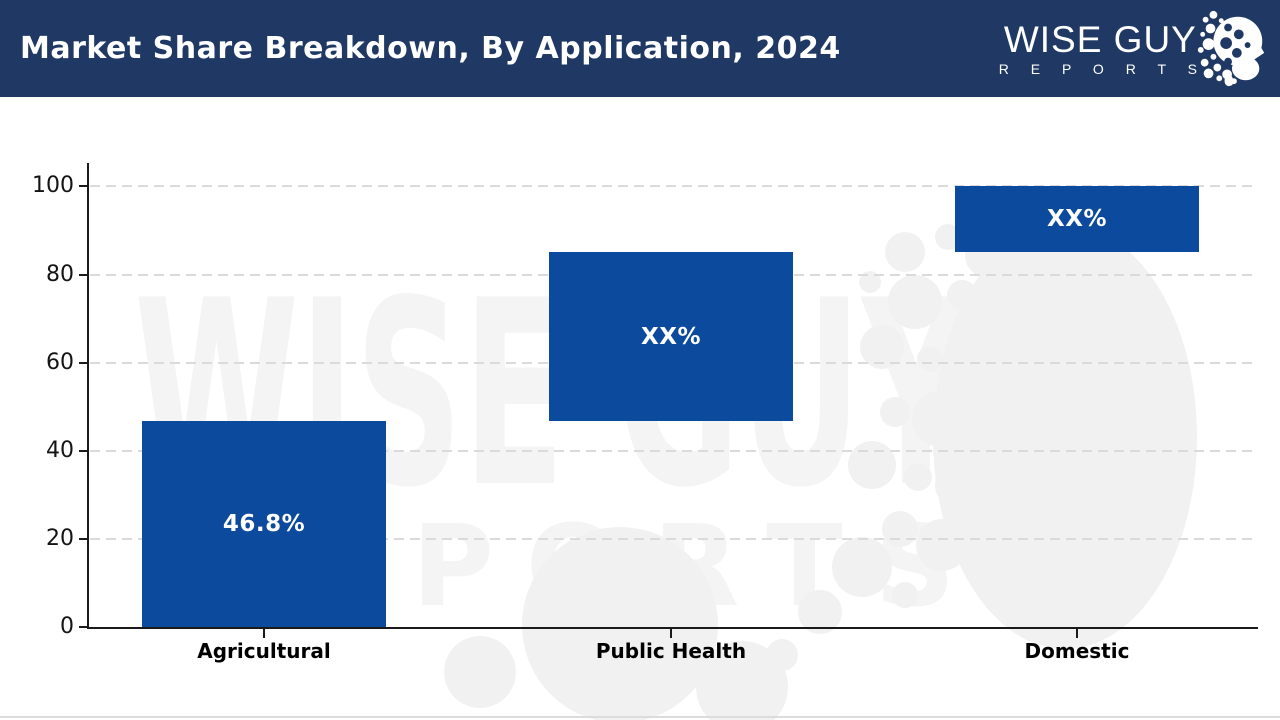 Image resolution: width=1280 pixels, height=720 pixels. Describe the element at coordinates (53, 186) in the screenshot. I see `y-axis-tick-label: 100` at that location.